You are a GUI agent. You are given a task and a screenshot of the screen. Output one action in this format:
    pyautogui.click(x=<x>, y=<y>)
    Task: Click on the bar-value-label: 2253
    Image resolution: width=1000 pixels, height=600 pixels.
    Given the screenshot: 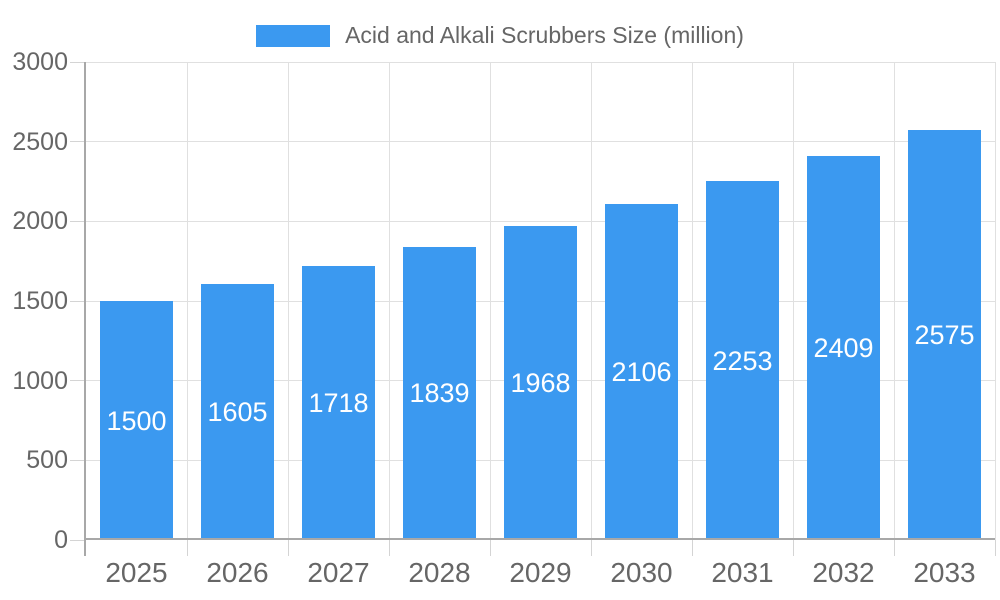 What is the action you would take?
    pyautogui.click(x=742, y=360)
    